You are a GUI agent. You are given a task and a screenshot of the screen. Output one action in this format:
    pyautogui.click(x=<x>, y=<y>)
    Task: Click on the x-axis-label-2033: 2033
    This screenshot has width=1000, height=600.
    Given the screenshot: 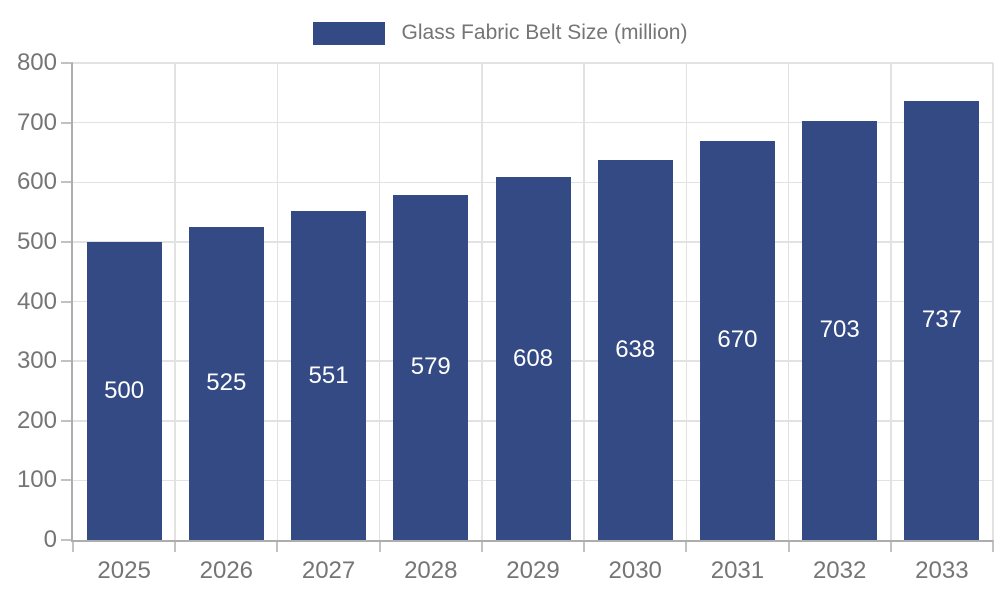 What is the action you would take?
    pyautogui.click(x=942, y=570)
    